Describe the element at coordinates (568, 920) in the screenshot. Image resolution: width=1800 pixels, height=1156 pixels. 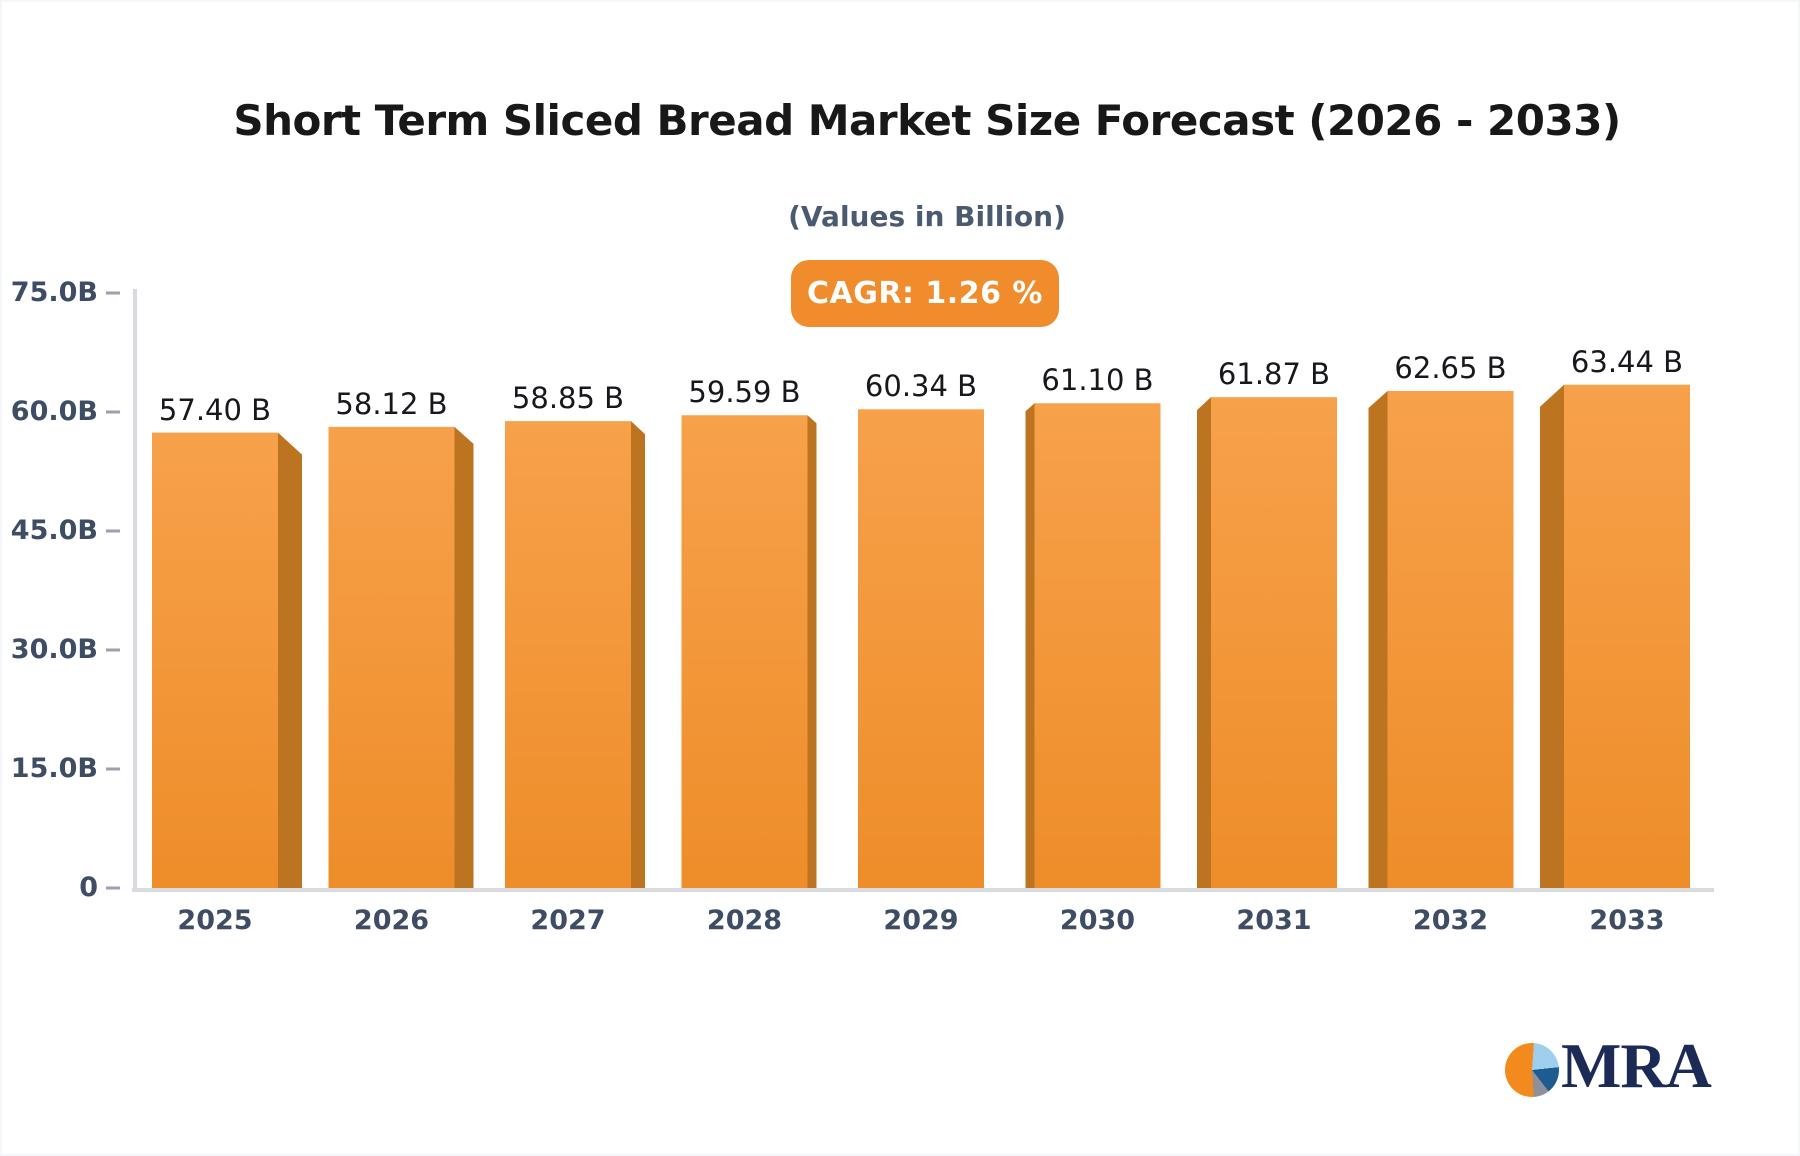
I see `x-tick-label: 2027` at that location.